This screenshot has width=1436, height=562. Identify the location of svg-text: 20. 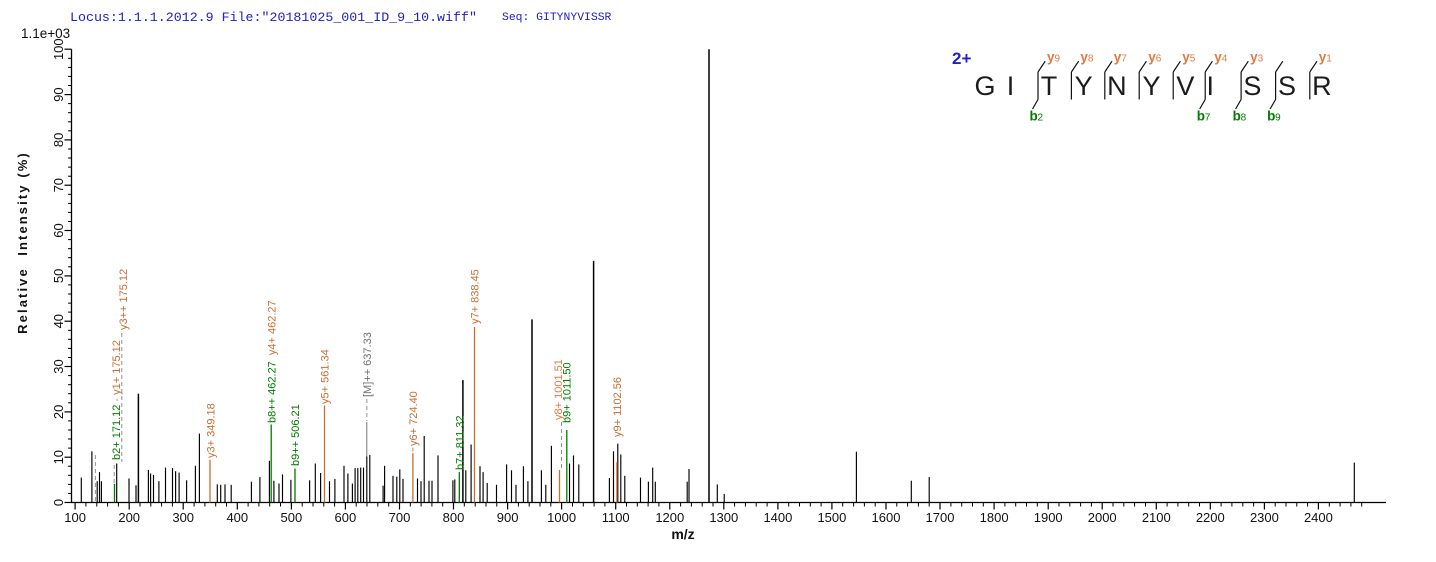
(58, 412).